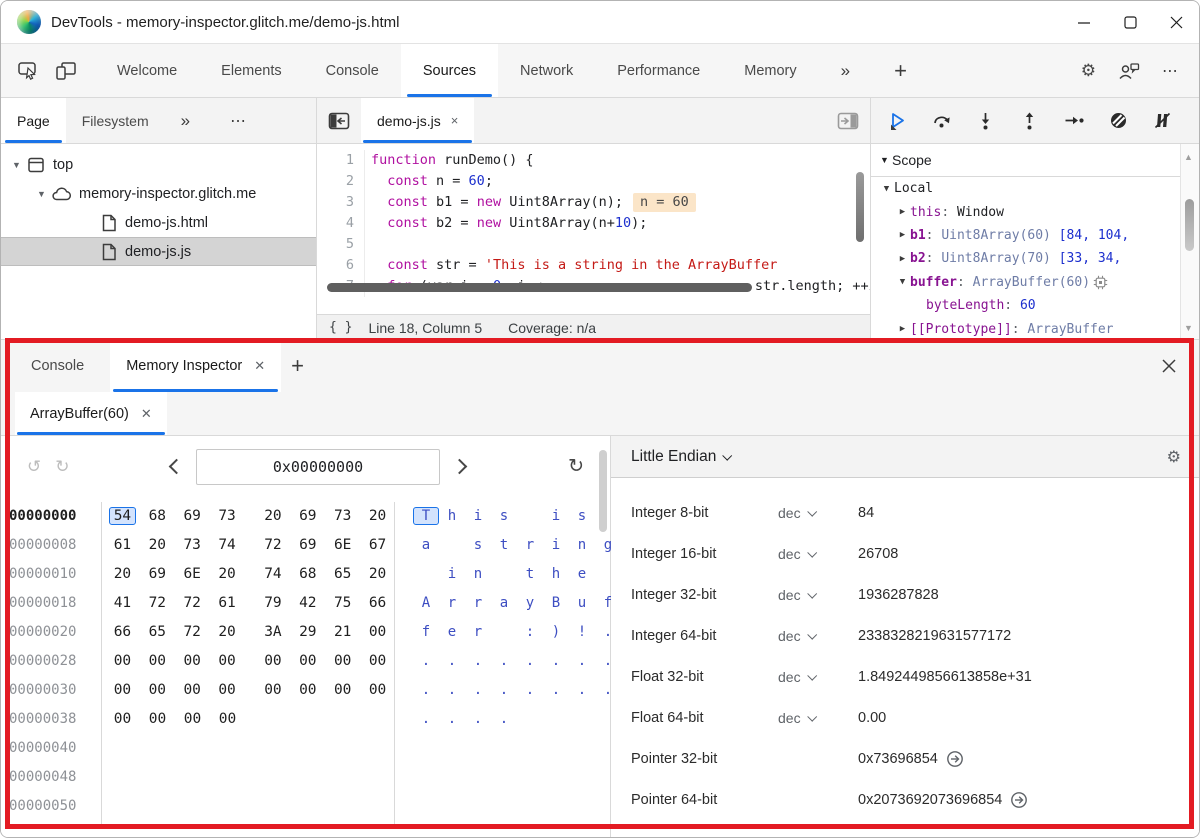 This screenshot has height=838, width=1200. What do you see at coordinates (65, 70) in the screenshot?
I see `device-toolbar-icon` at bounding box center [65, 70].